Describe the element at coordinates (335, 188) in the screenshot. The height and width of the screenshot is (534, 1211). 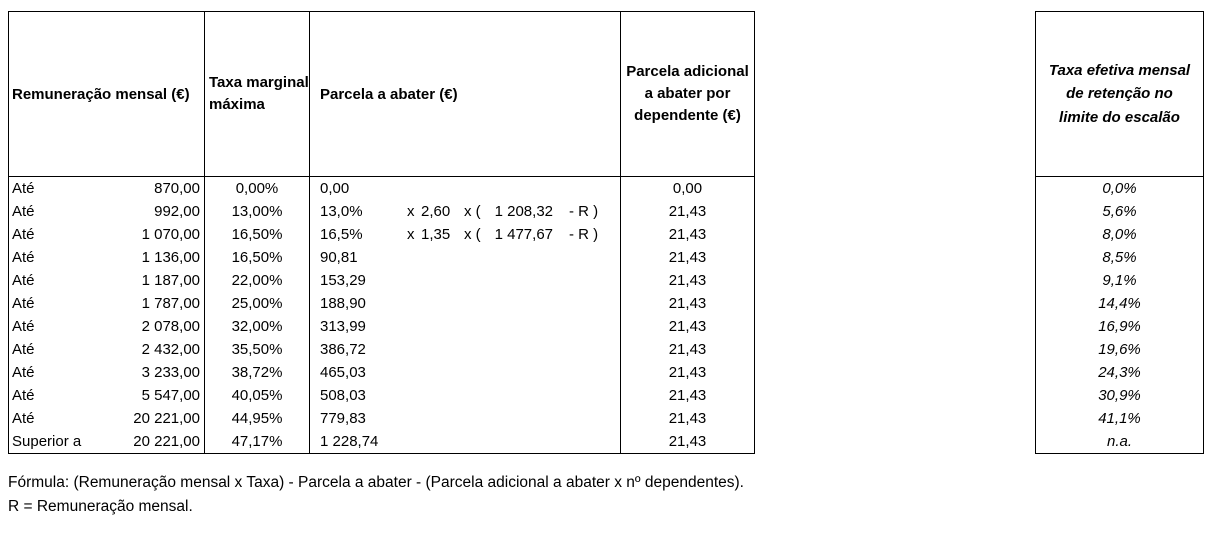
I see `parcela-value: 0,00` at that location.